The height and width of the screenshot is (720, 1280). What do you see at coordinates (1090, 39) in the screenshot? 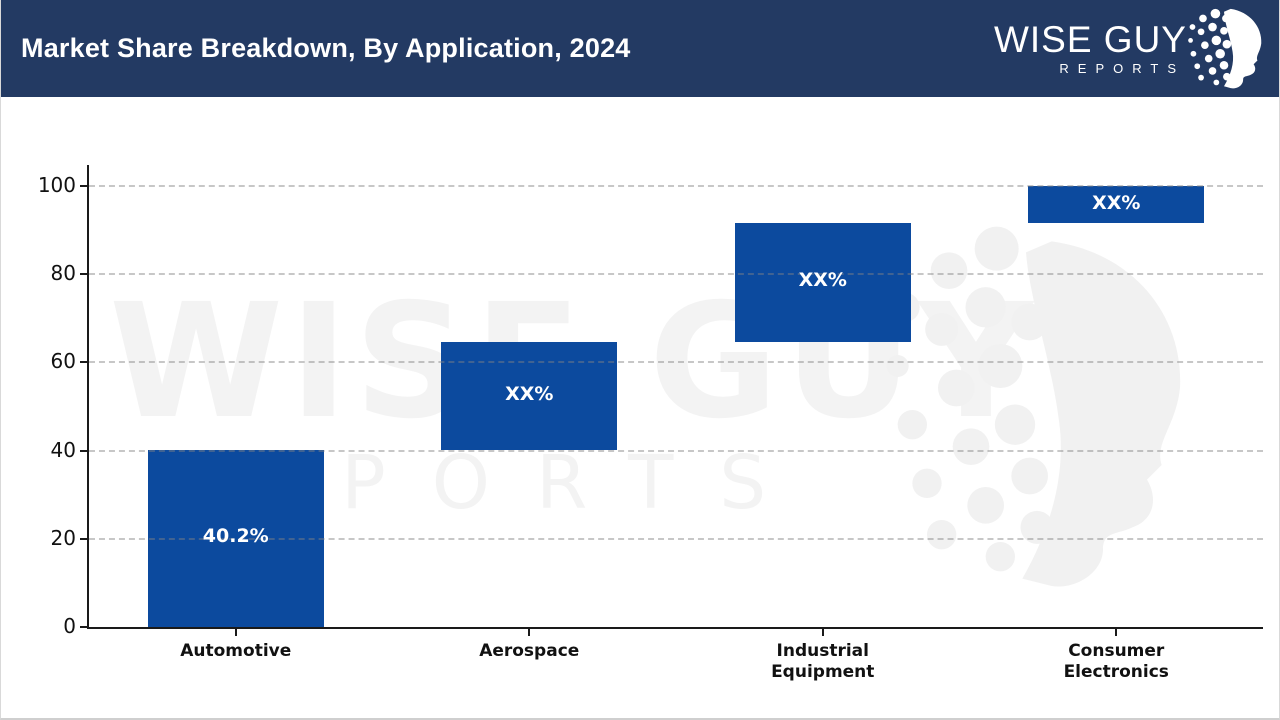
I see `brand-name: WISE GUY` at bounding box center [1090, 39].